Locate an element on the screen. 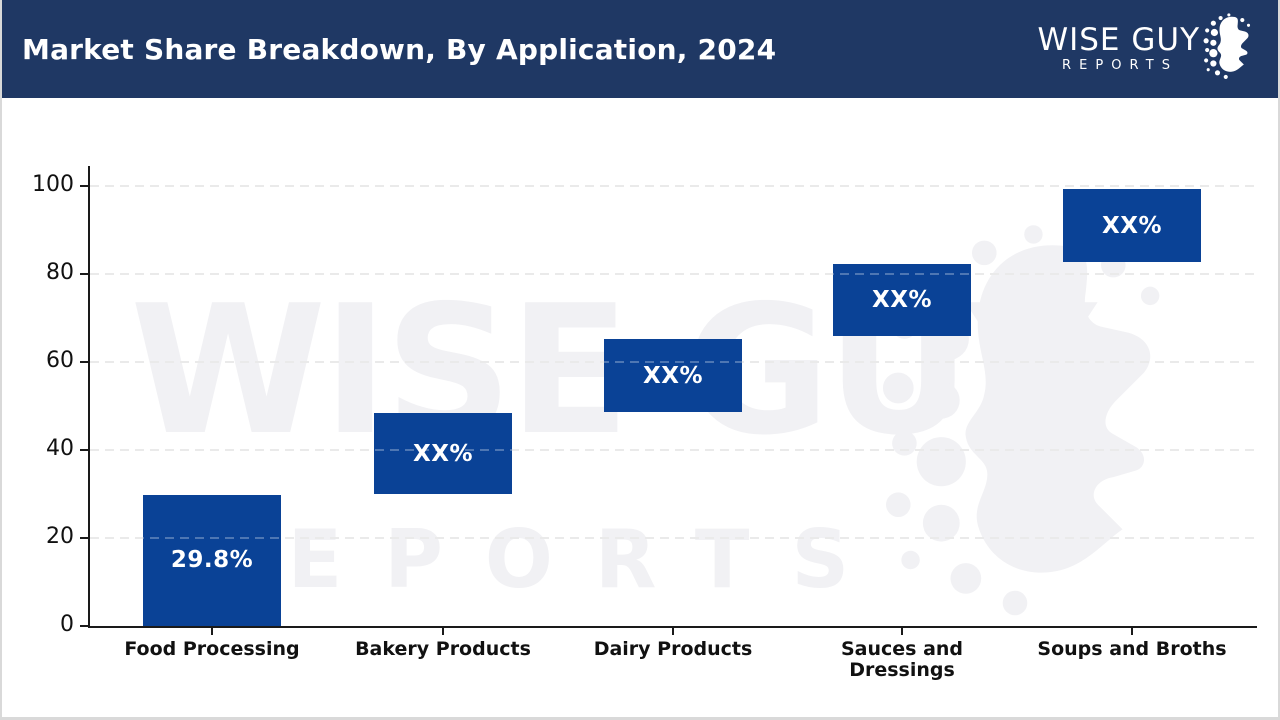  y-tick-label: 80 is located at coordinates (60, 272).